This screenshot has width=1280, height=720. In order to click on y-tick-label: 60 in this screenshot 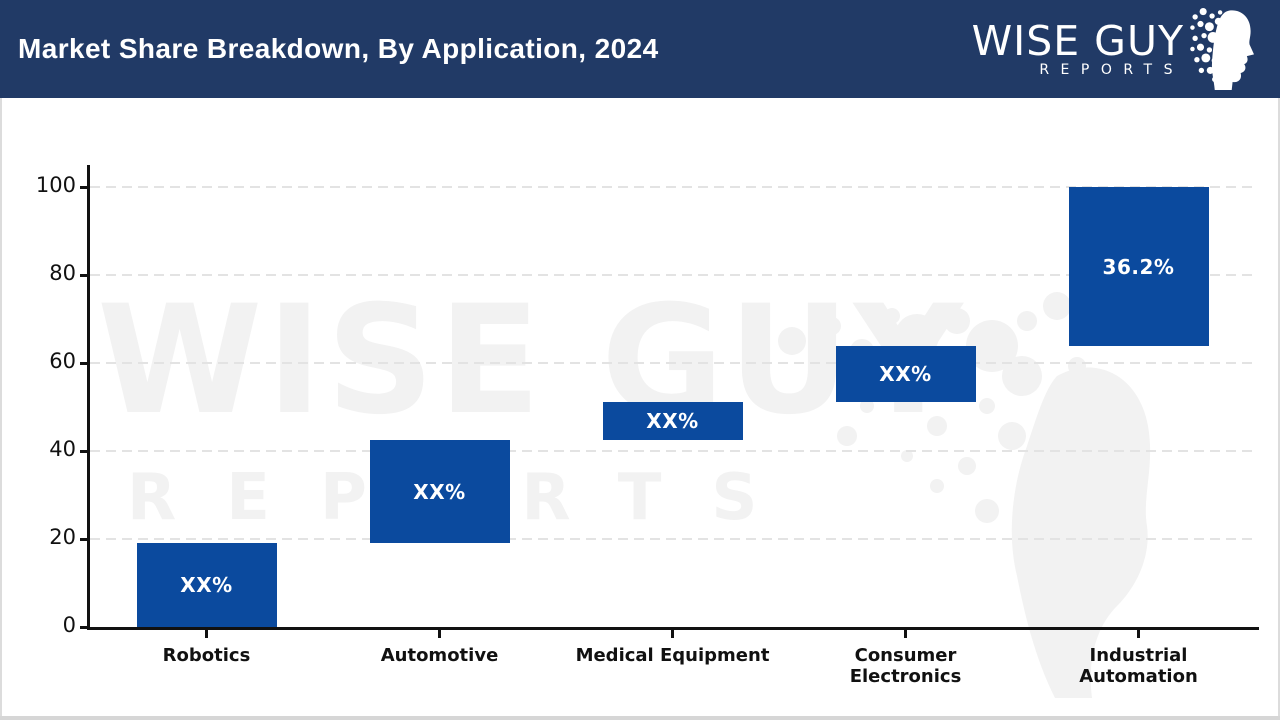, I will do `click(62, 361)`.